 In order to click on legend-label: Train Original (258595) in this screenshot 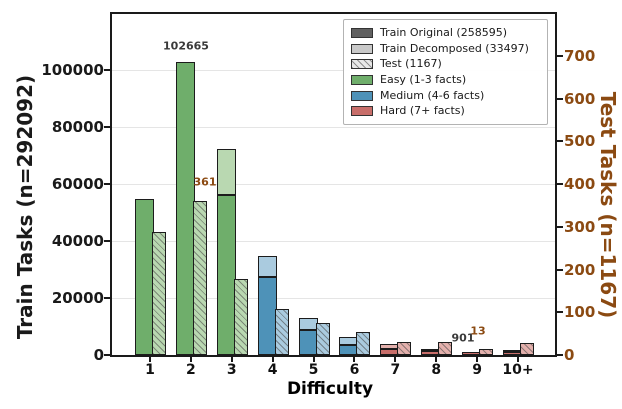, I will do `click(444, 32)`.